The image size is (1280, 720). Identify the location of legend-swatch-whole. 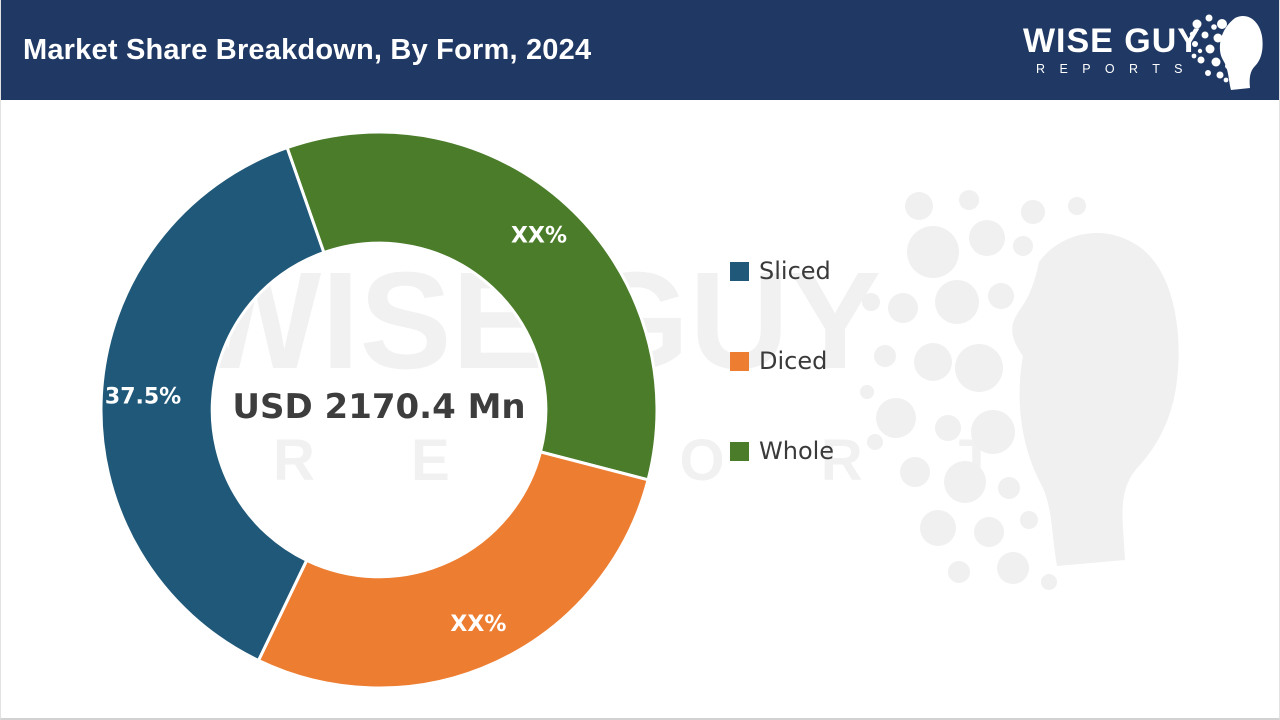
(739, 451).